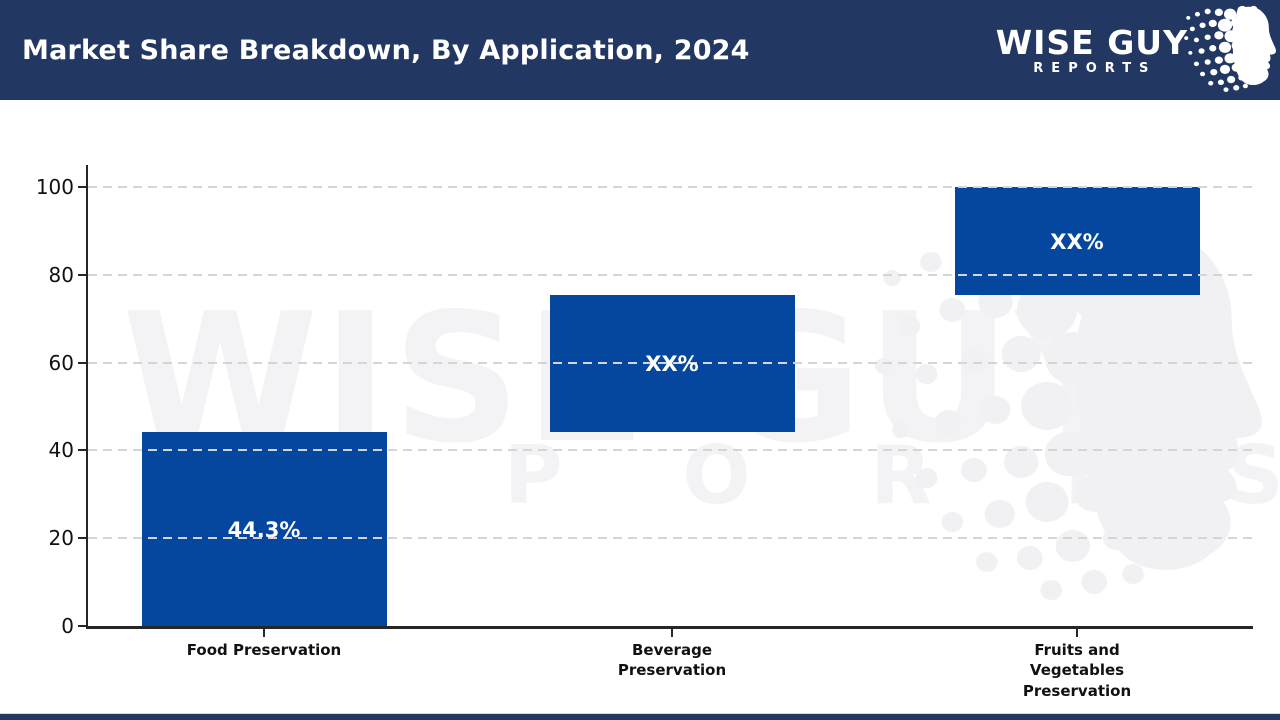 The image size is (1280, 720). What do you see at coordinates (54, 187) in the screenshot?
I see `y-tick-label: 100` at bounding box center [54, 187].